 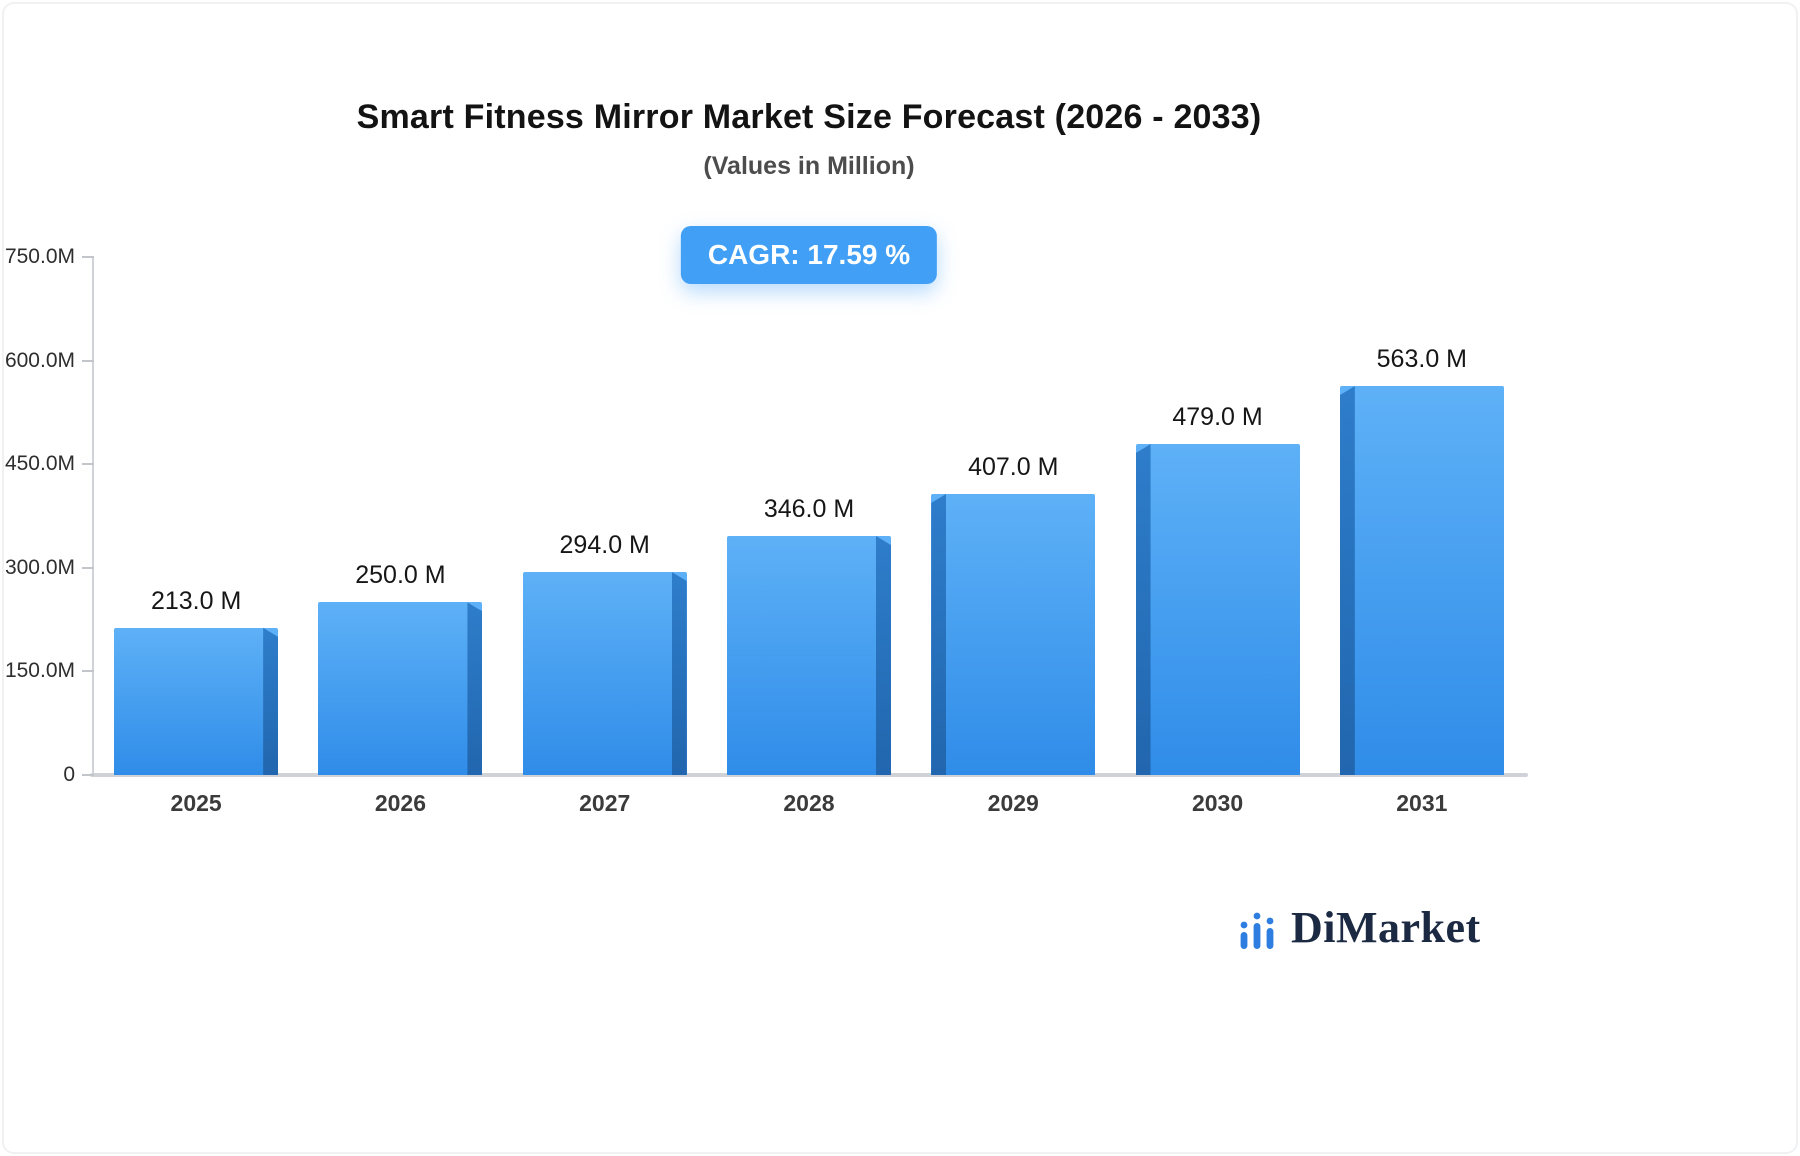 I want to click on bar-value-label: 563.0 M, so click(x=1421, y=359).